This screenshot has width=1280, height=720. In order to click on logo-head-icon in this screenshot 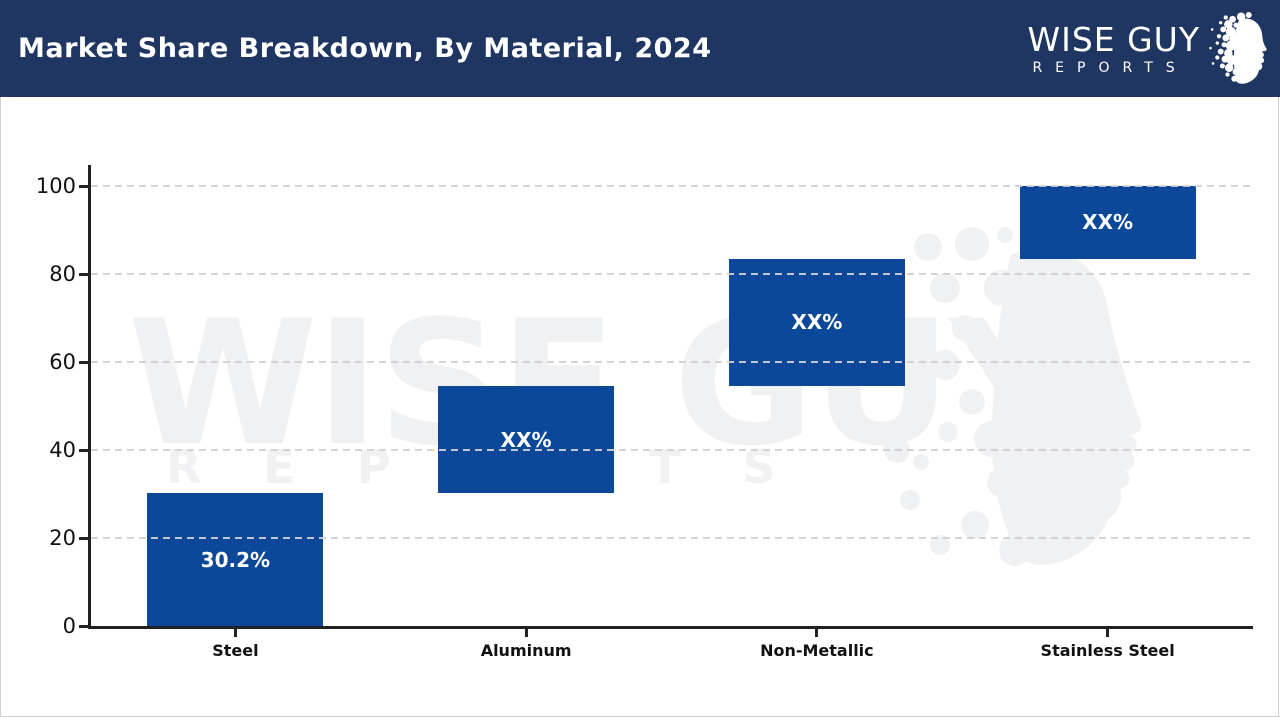, I will do `click(1238, 48)`.